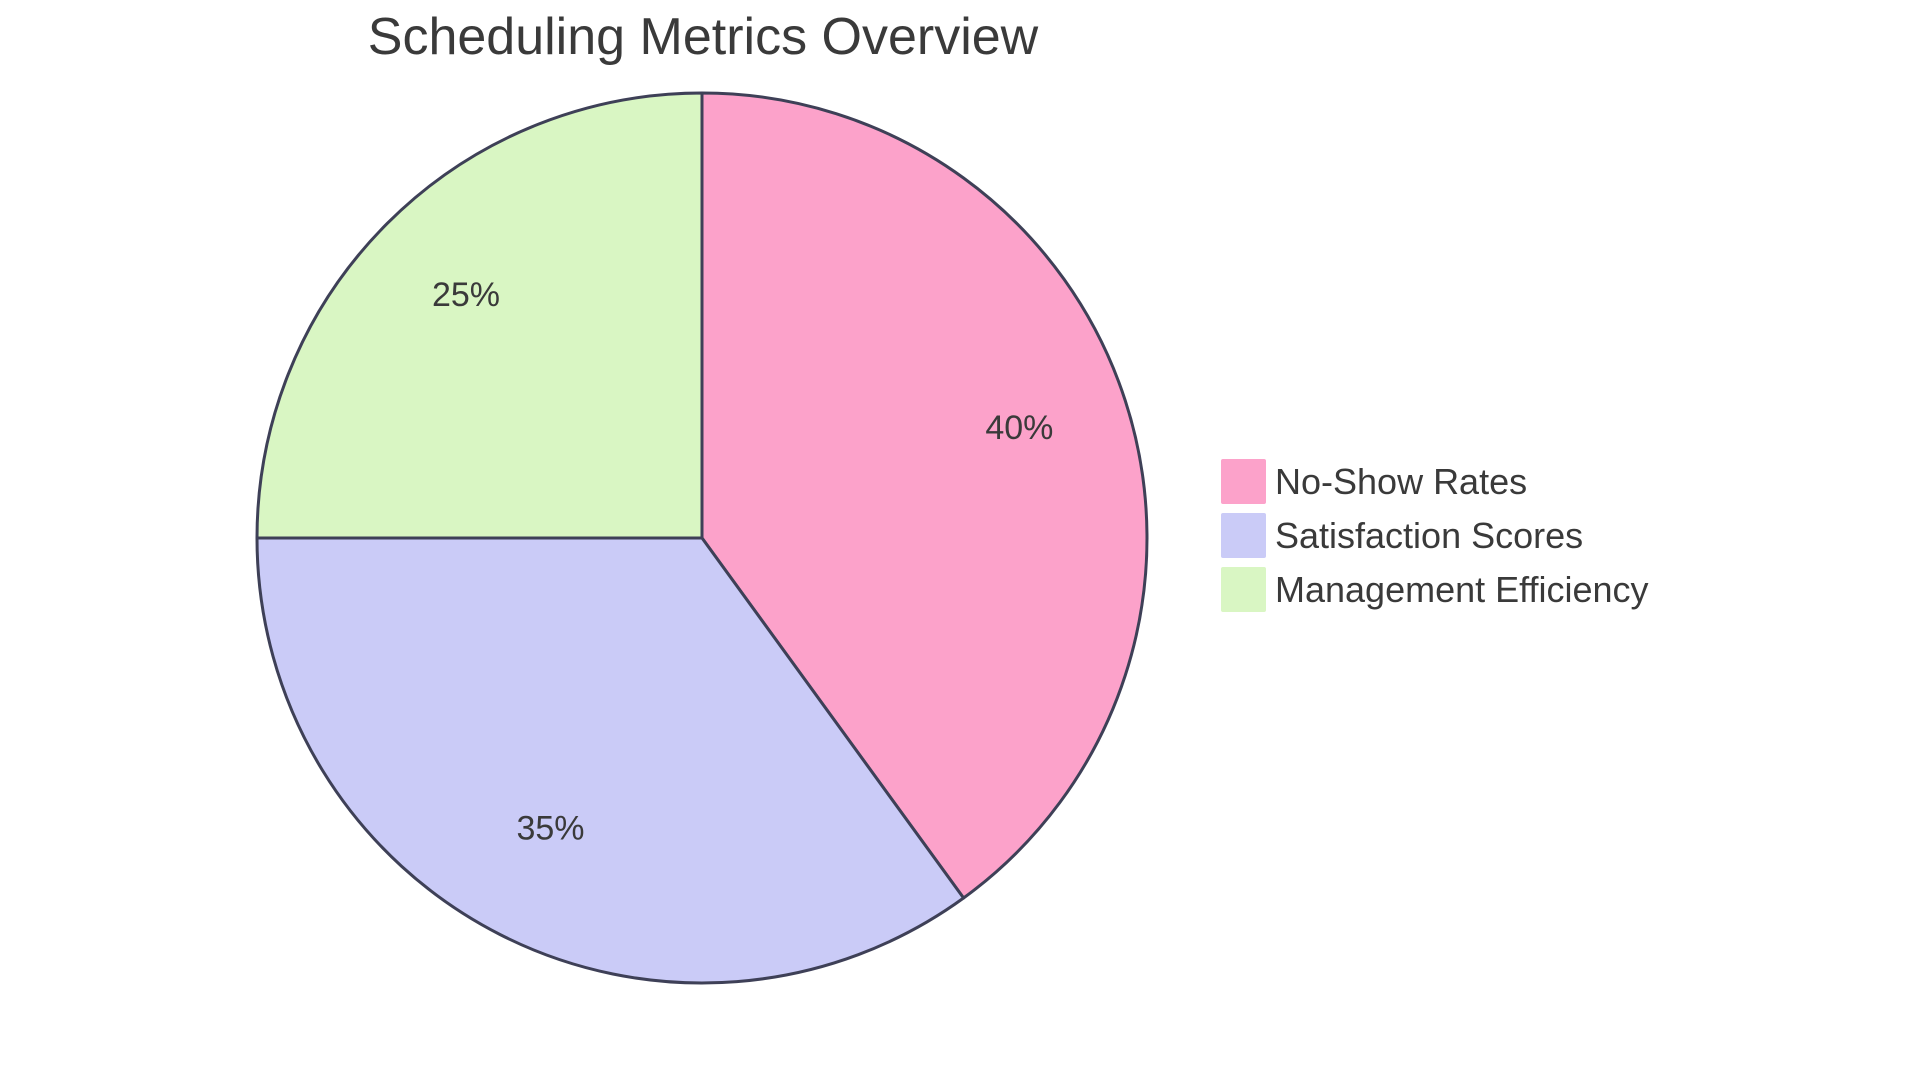 The height and width of the screenshot is (1083, 1920). What do you see at coordinates (1243, 535) in the screenshot?
I see `legend-swatch-satisfaction-scores` at bounding box center [1243, 535].